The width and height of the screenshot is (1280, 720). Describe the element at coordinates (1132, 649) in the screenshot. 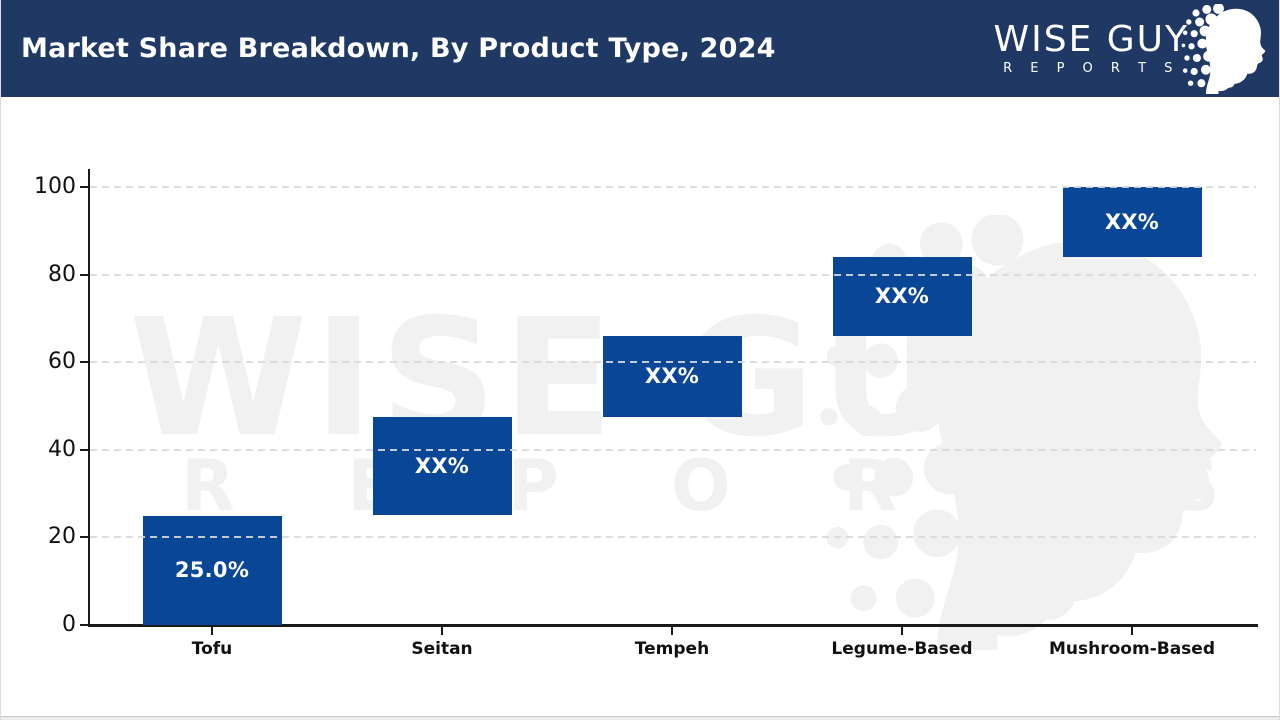

I see `x-category-label: Mushroom-Based` at that location.